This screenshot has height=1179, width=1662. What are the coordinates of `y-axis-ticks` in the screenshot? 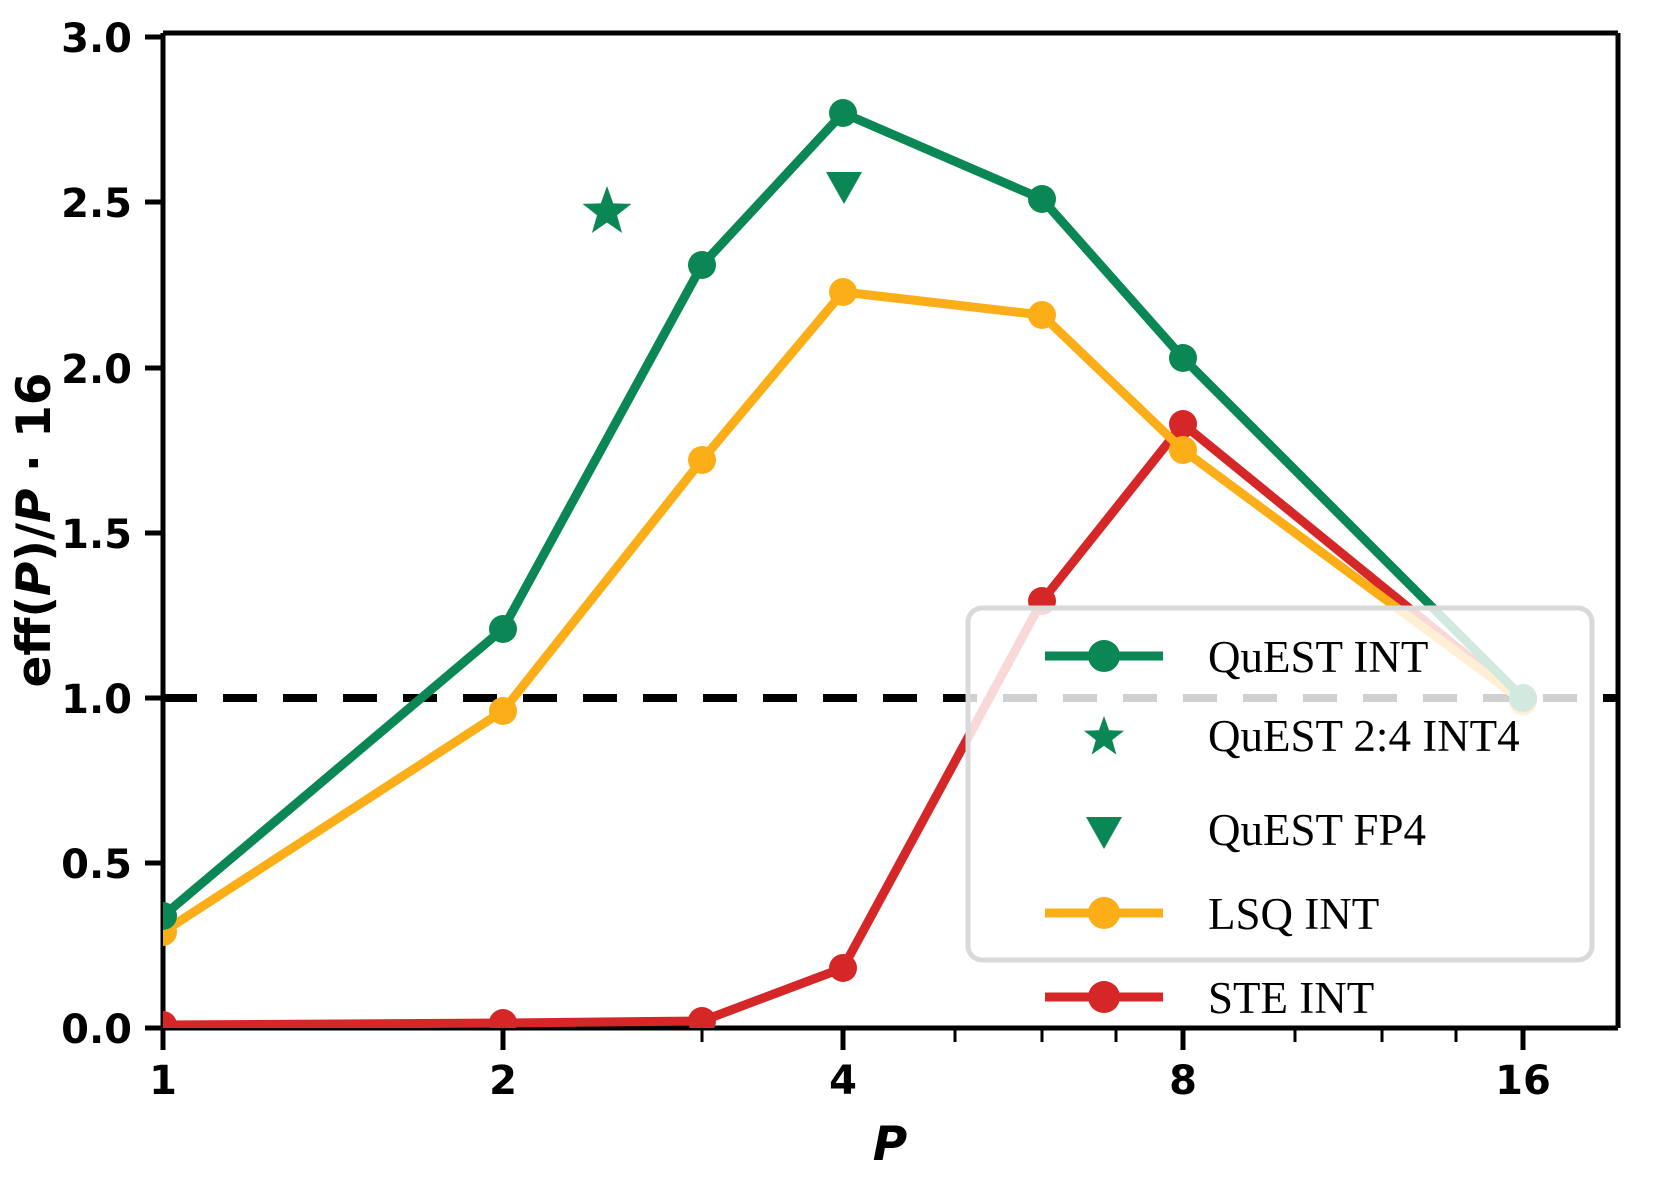 It's located at (154, 532).